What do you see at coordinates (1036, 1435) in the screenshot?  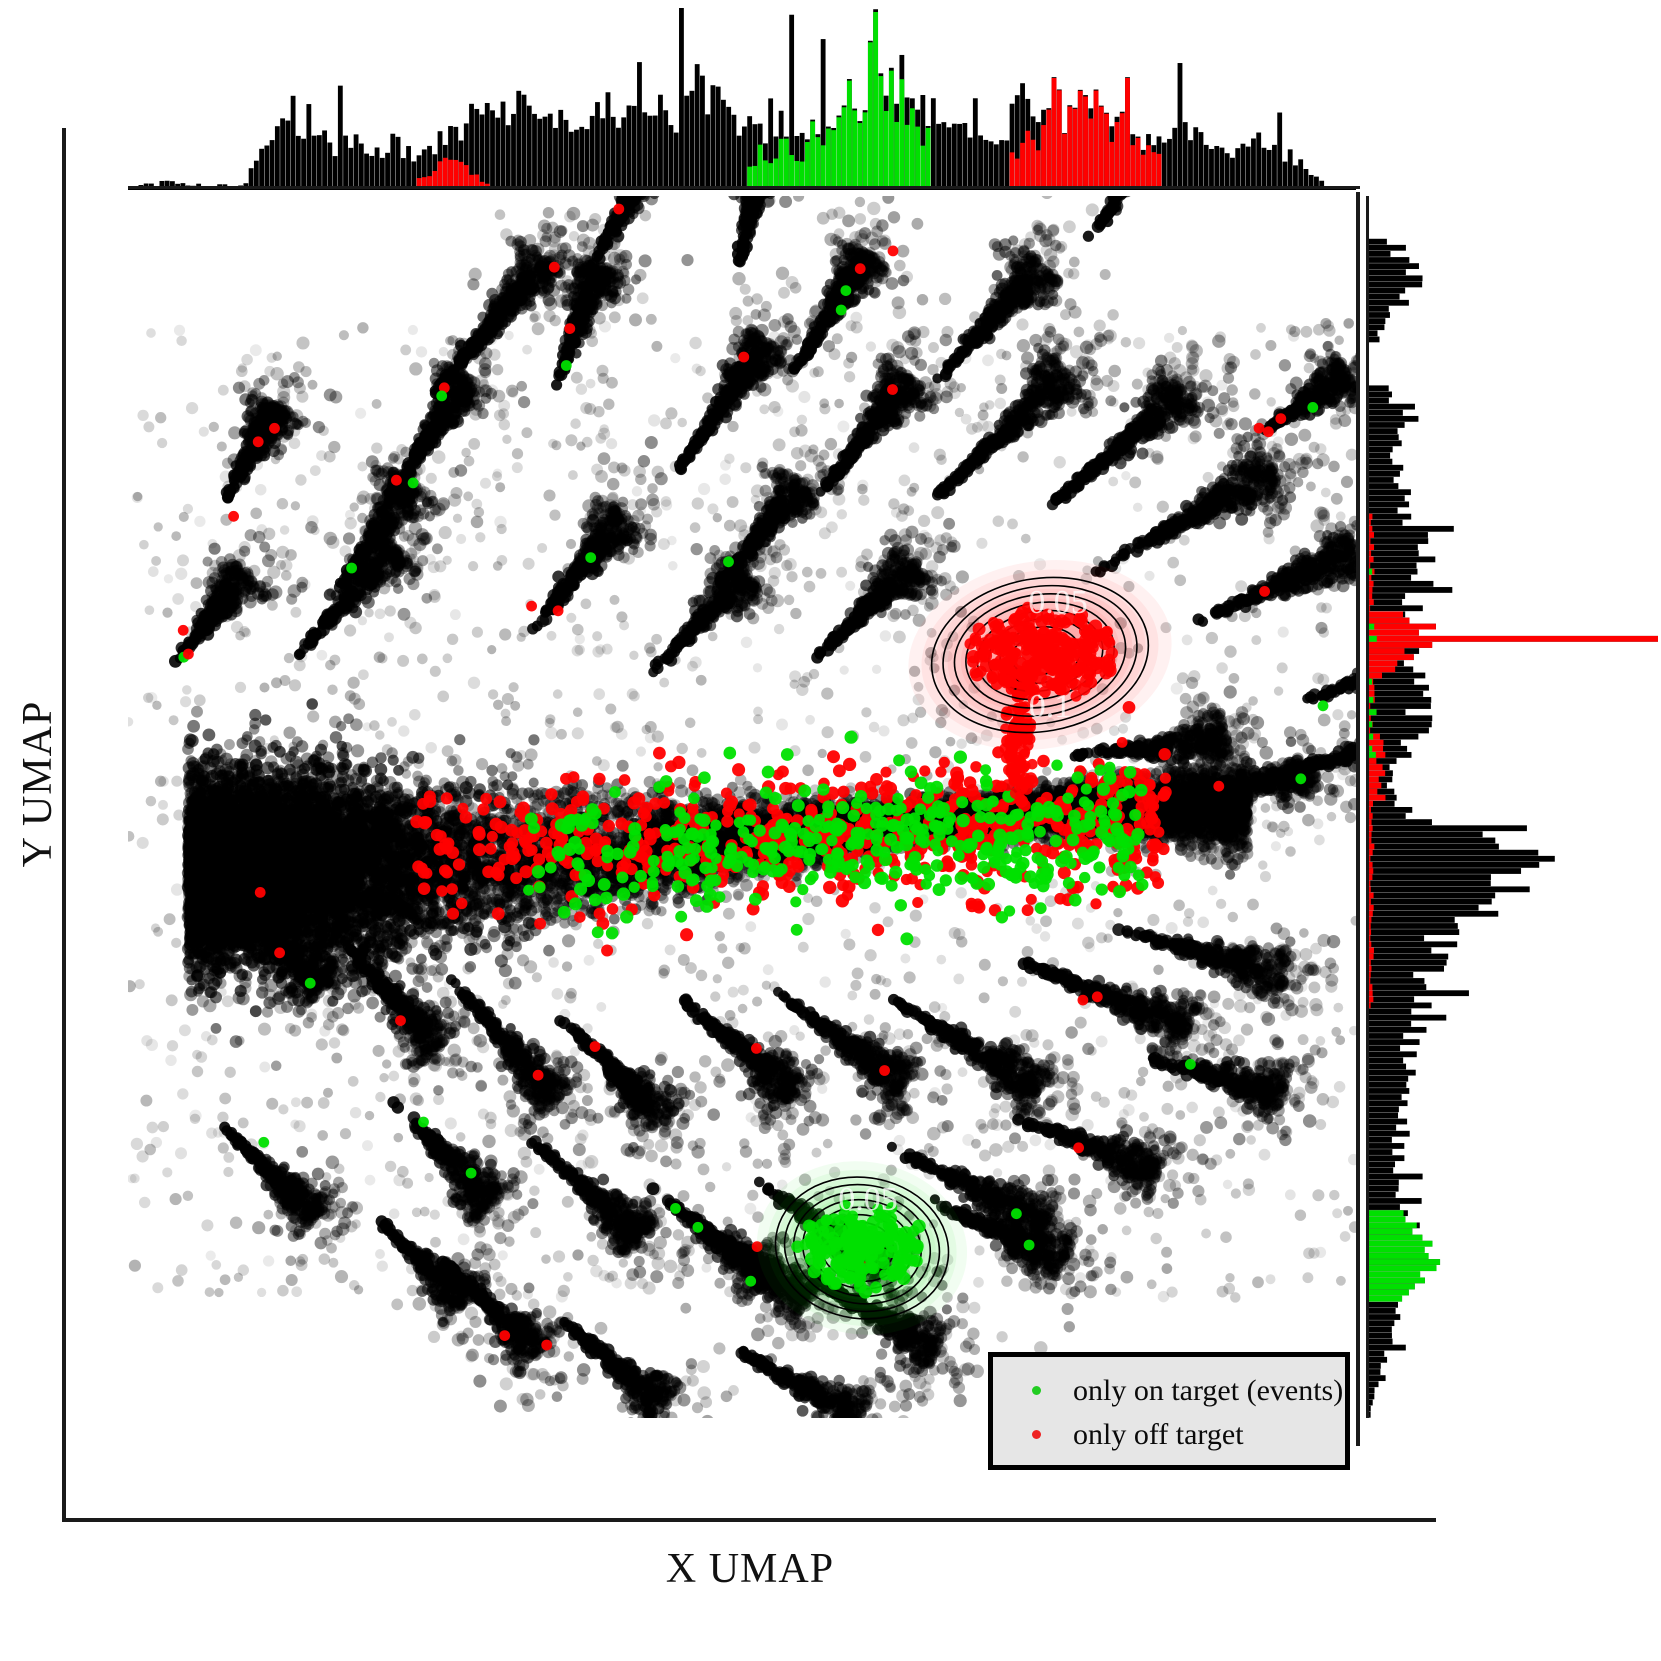 I see `red-dot-icon` at bounding box center [1036, 1435].